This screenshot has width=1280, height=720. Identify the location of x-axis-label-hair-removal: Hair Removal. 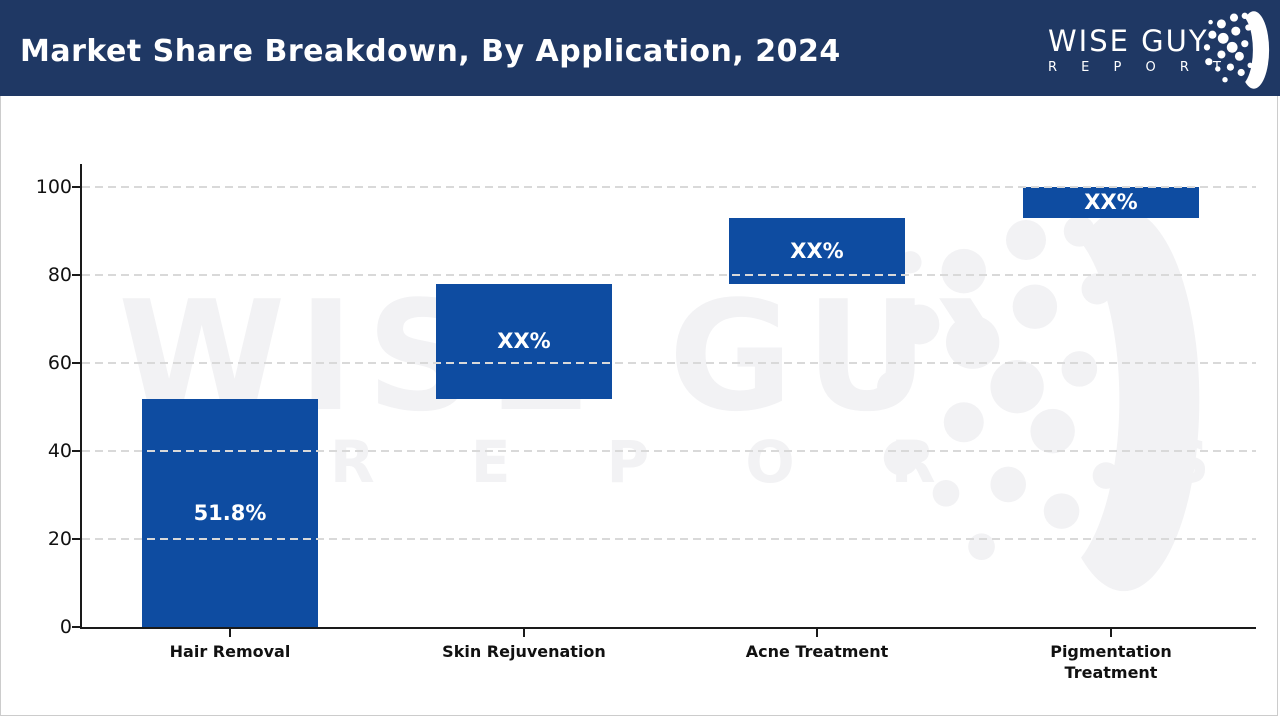
(230, 651).